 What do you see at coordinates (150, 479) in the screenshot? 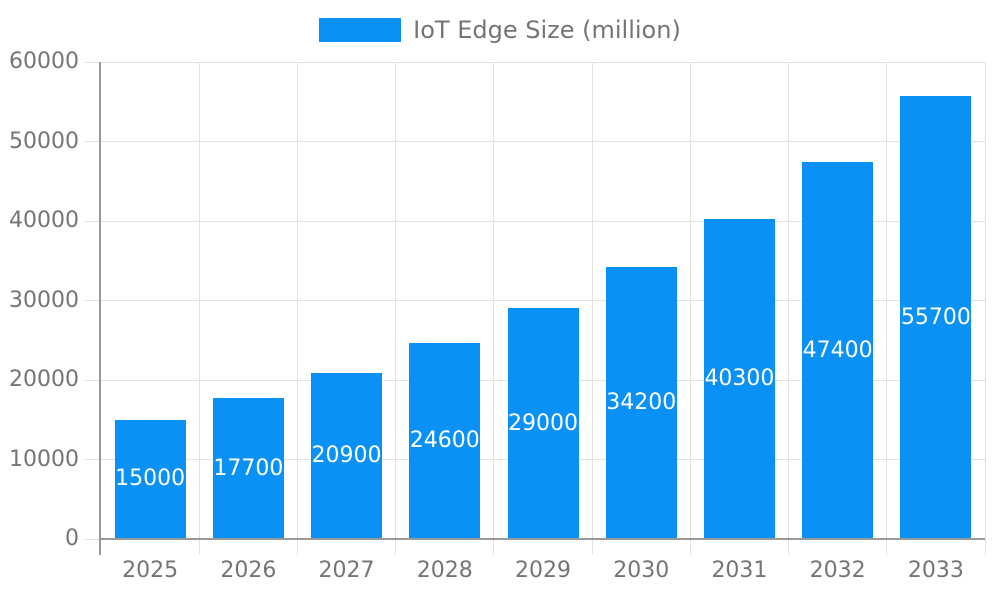
I see `bar-2025` at bounding box center [150, 479].